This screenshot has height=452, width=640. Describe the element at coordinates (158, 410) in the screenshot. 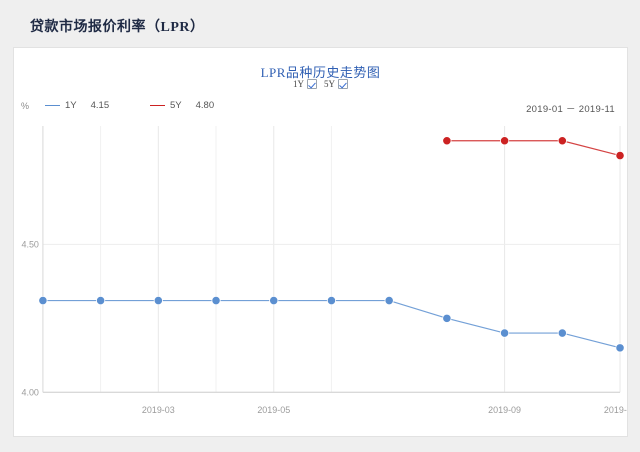

I see `x-tick-label: 2019-03` at that location.